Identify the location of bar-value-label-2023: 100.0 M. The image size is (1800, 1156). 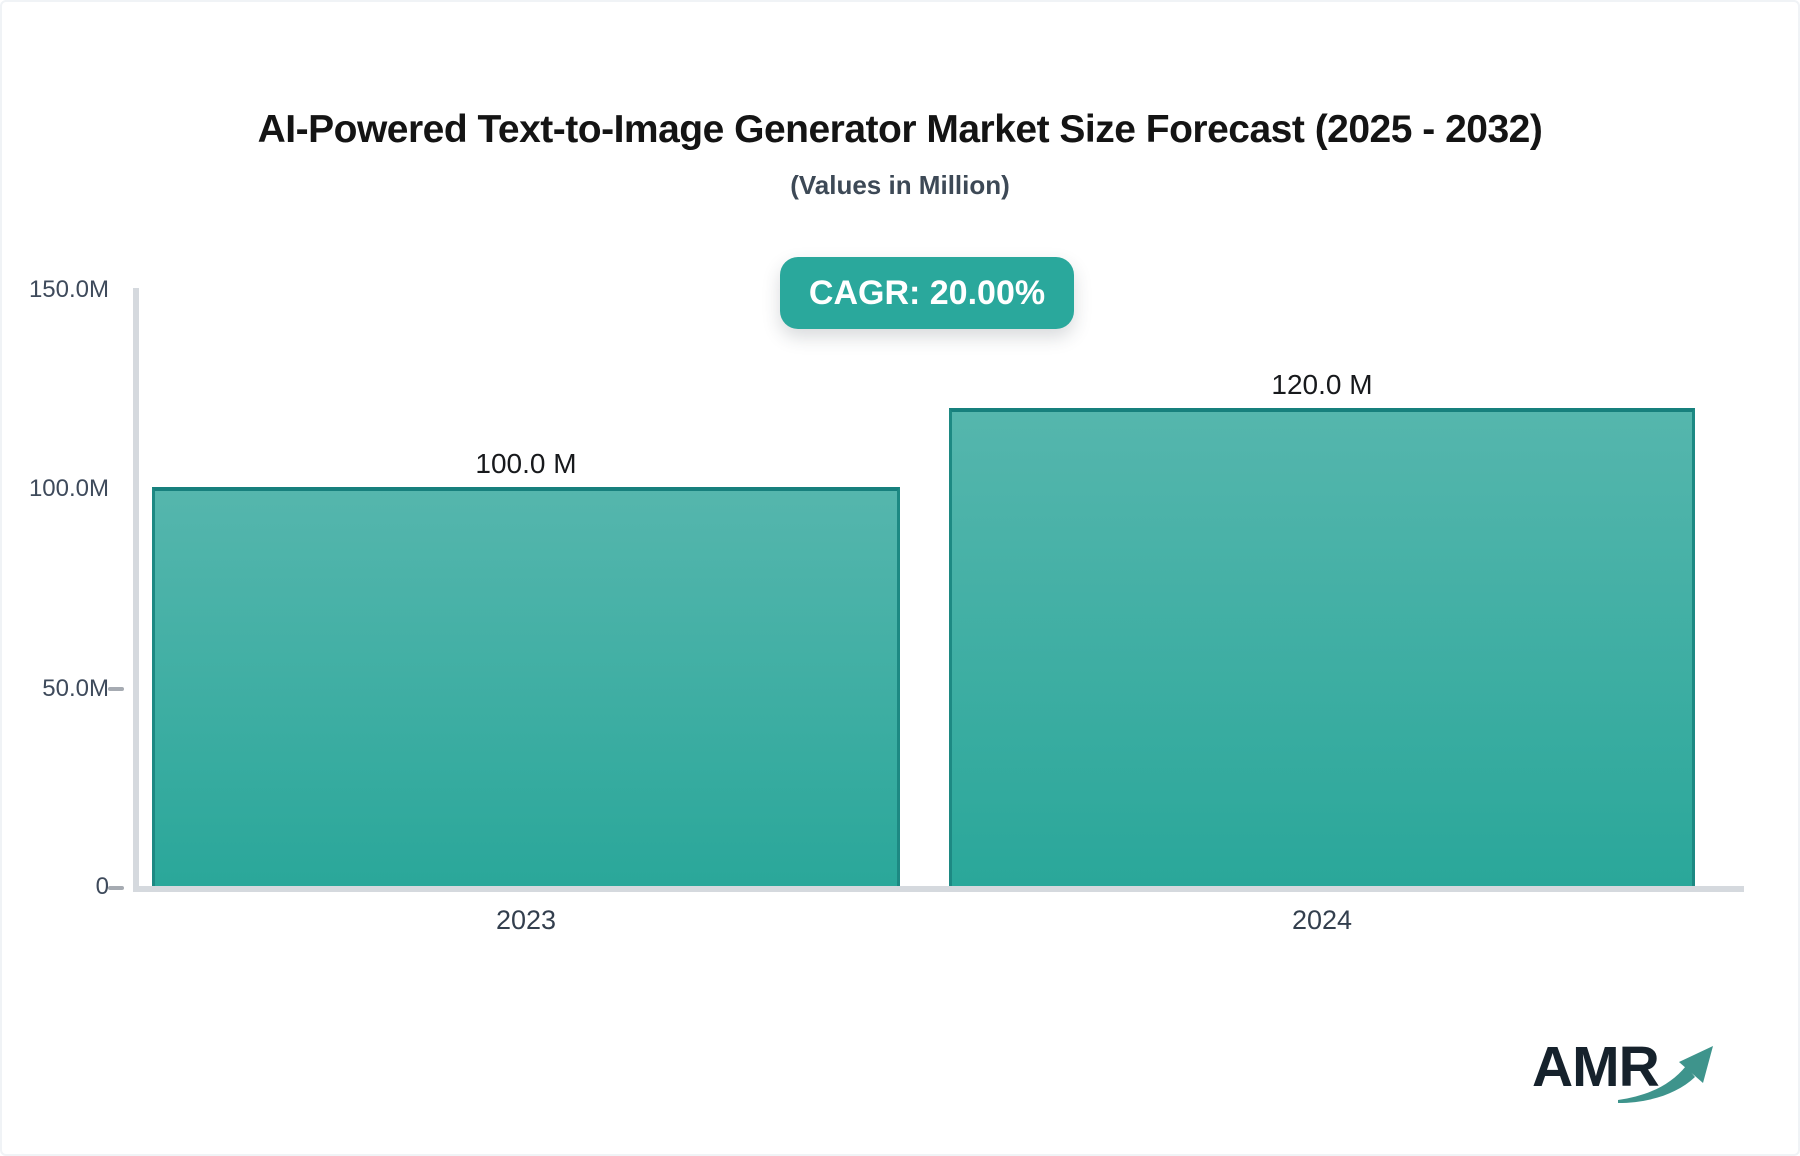
(526, 463).